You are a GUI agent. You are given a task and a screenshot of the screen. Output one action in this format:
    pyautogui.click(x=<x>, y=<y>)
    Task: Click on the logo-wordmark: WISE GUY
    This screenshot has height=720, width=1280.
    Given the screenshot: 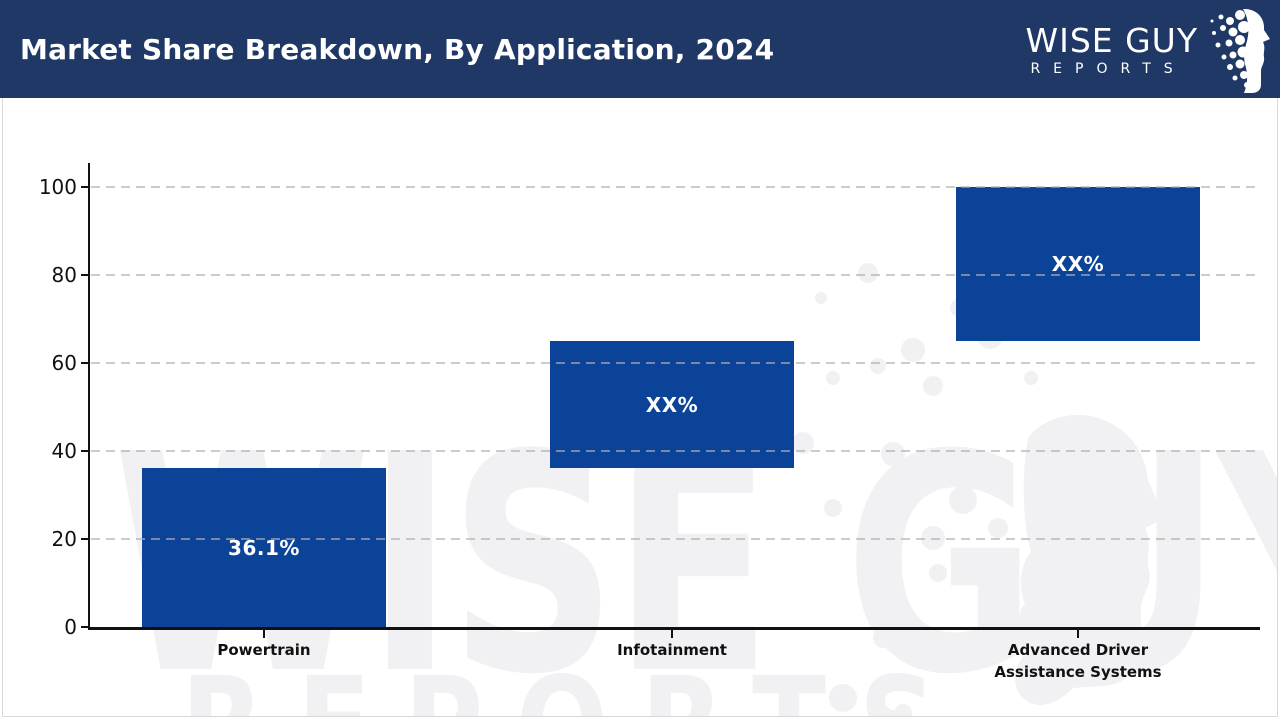 What is the action you would take?
    pyautogui.click(x=1111, y=40)
    